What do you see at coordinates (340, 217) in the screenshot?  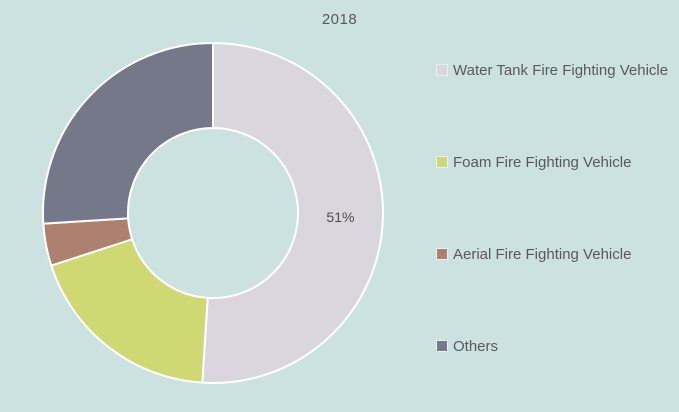 I see `data-label-water-tank-fire-fighting-vehicle: 51%` at bounding box center [340, 217].